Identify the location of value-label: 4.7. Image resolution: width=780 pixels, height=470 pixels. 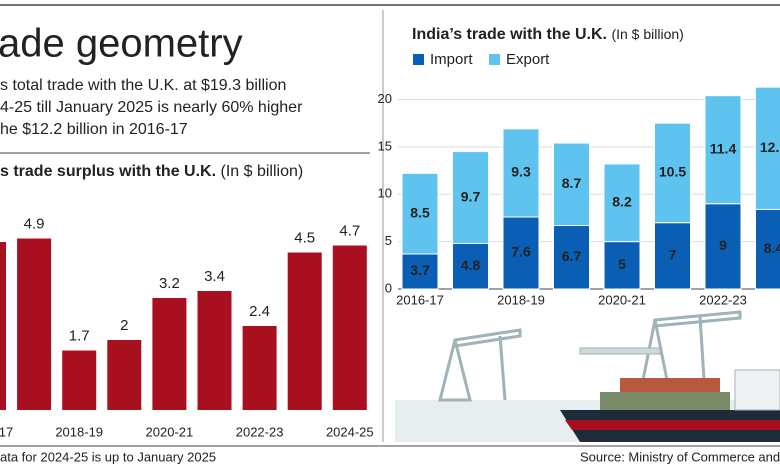
(349, 230).